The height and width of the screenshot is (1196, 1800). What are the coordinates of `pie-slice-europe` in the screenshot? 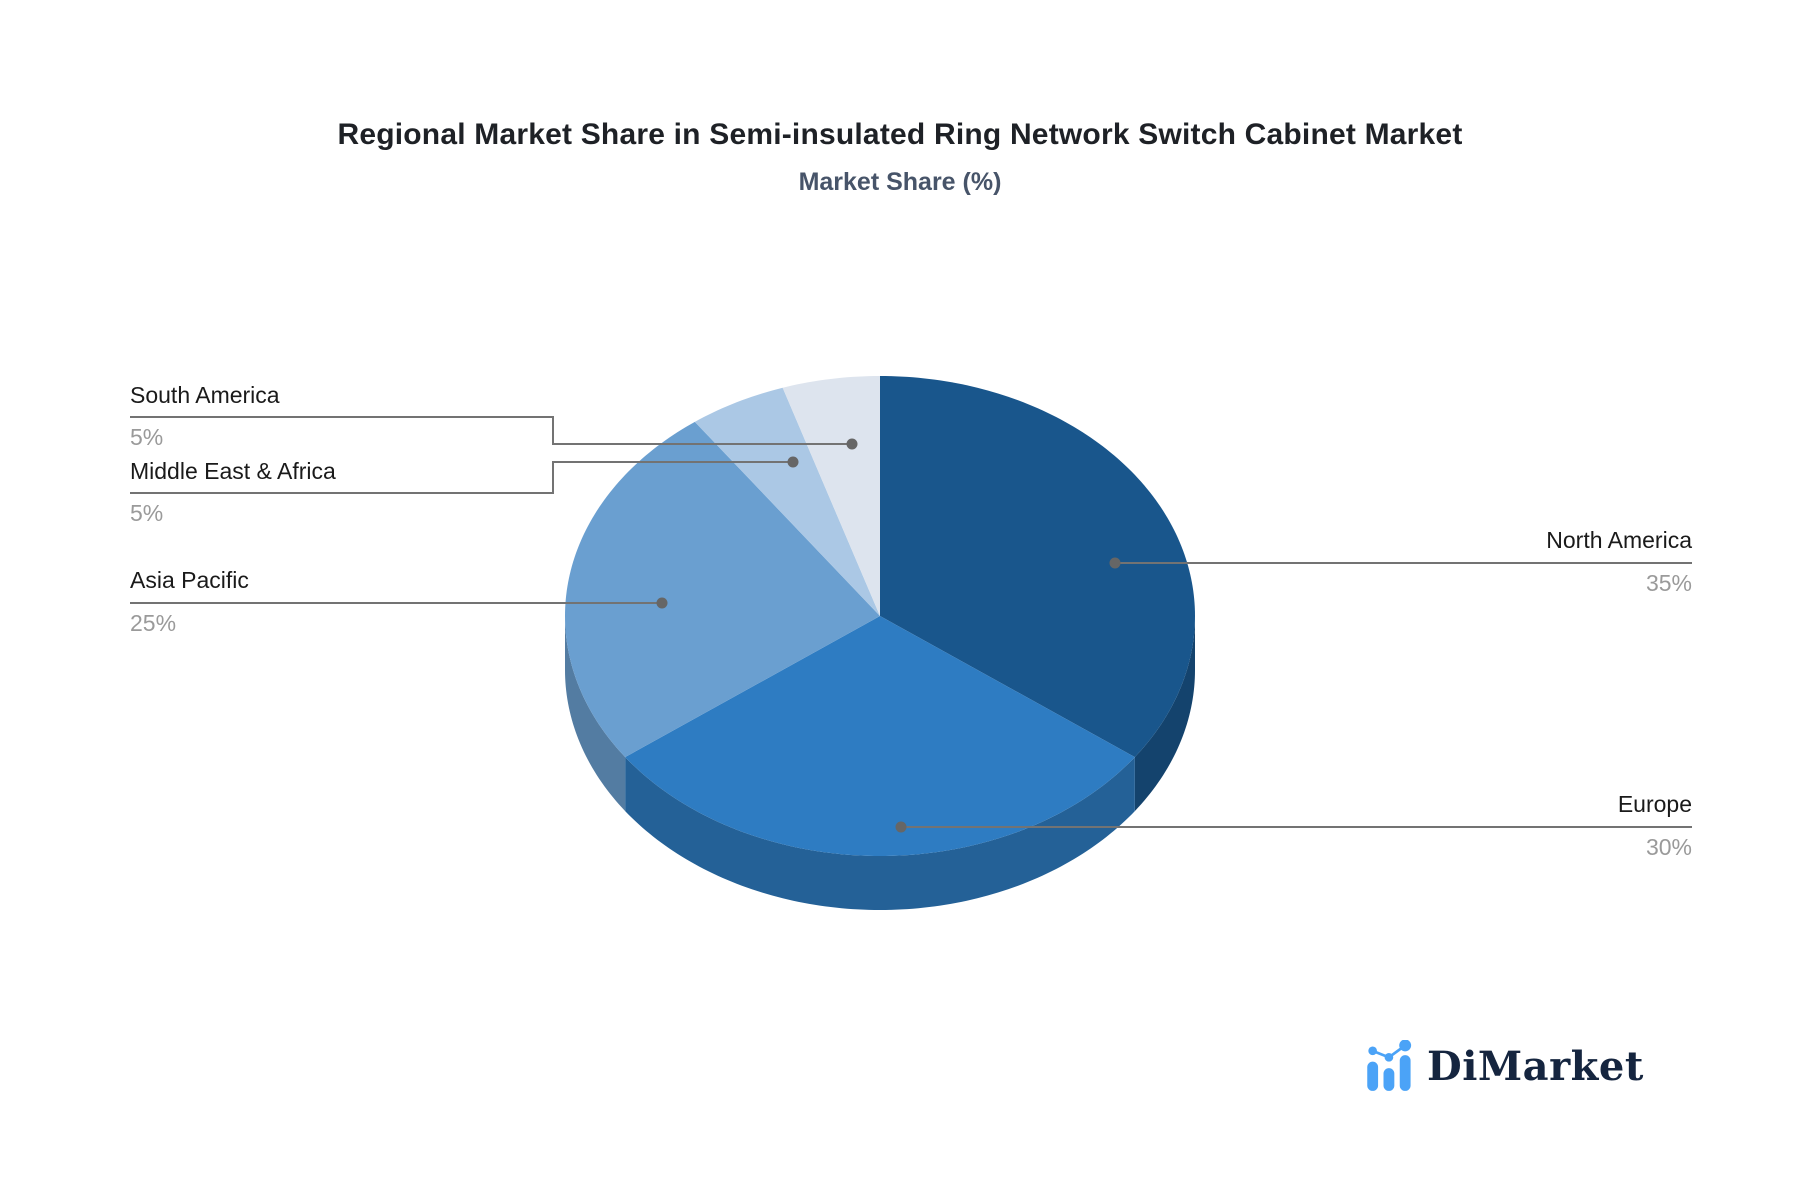 It's located at (880, 736).